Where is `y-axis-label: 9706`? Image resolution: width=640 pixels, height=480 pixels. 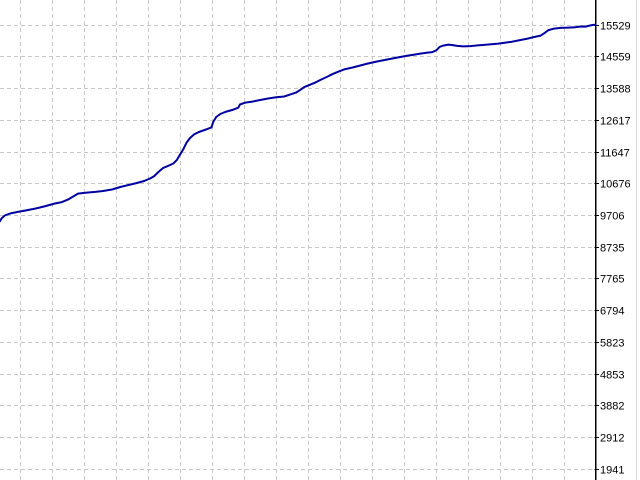 y-axis-label: 9706 is located at coordinates (612, 217).